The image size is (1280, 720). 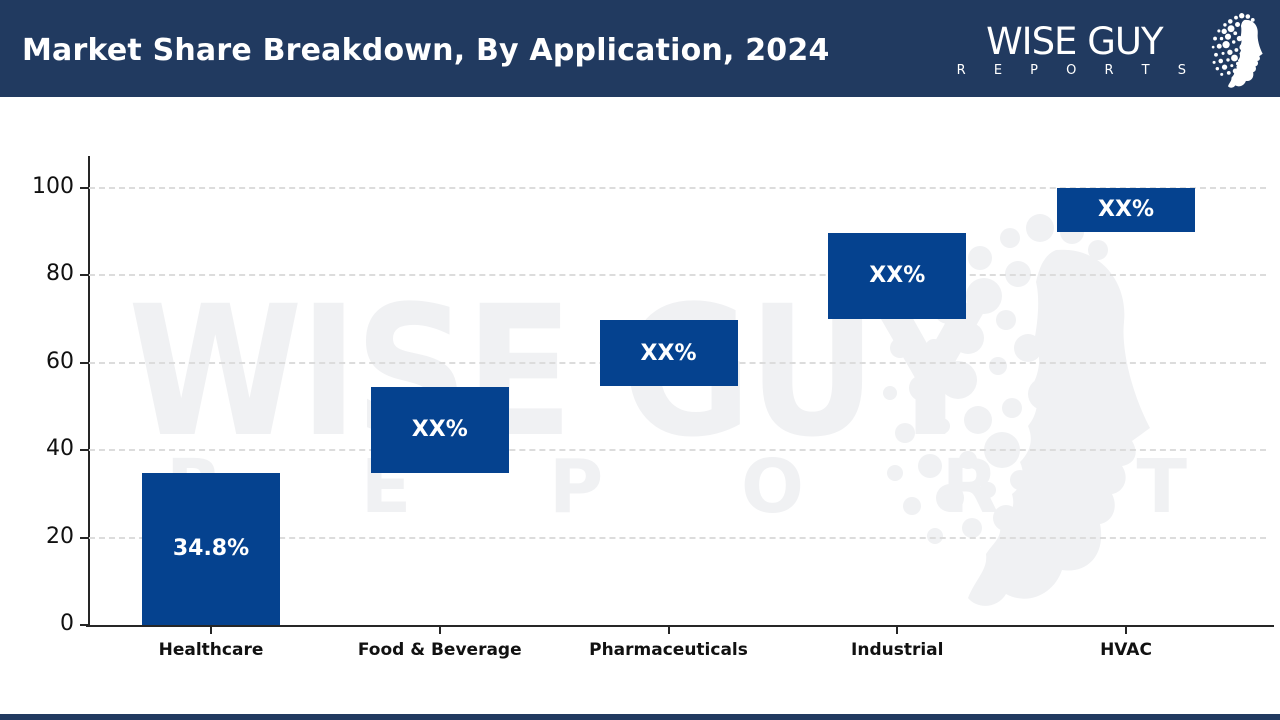 What do you see at coordinates (1074, 41) in the screenshot?
I see `logo-name: WISE GUY` at bounding box center [1074, 41].